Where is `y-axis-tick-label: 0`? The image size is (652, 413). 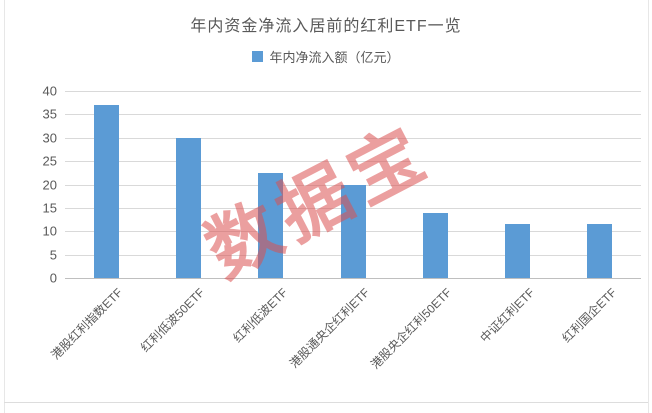
y-axis-tick-label: 0 is located at coordinates (53, 278).